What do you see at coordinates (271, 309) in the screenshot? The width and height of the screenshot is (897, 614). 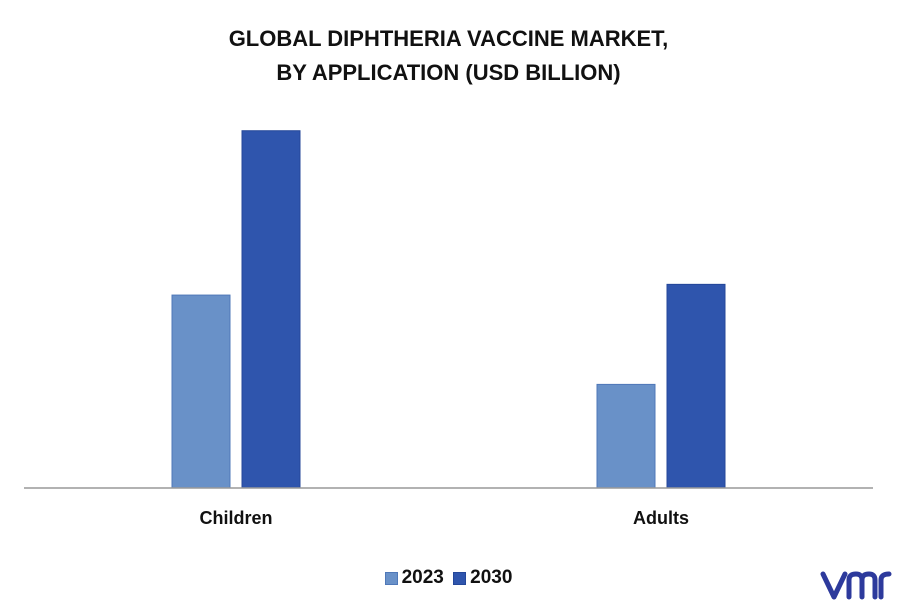 I see `bar-children-2030` at bounding box center [271, 309].